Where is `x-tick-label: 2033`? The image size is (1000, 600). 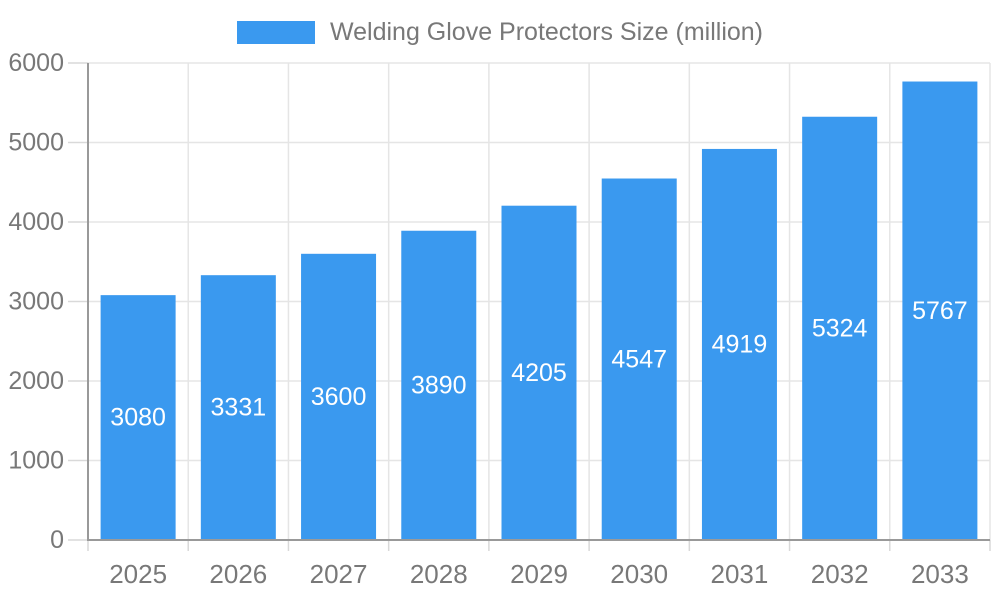 x-tick-label: 2033 is located at coordinates (940, 574).